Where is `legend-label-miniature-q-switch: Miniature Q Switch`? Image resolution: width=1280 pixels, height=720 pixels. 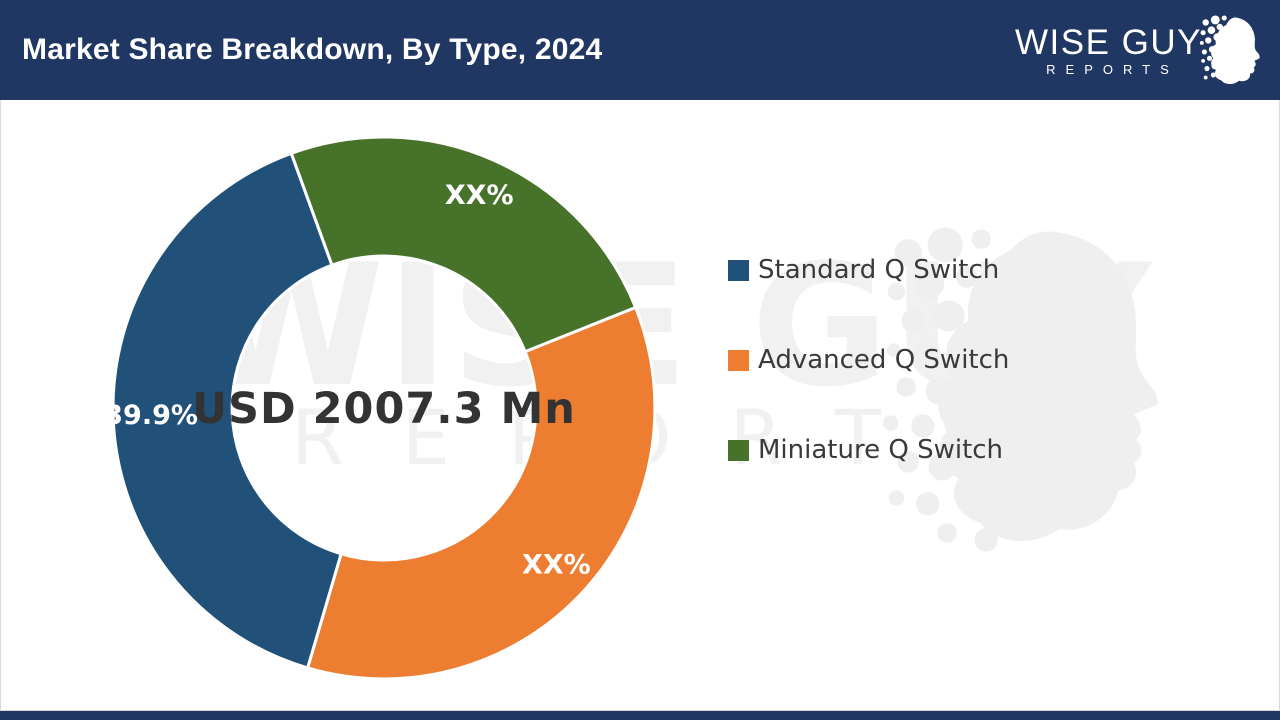
legend-label-miniature-q-switch: Miniature Q Switch is located at coordinates (881, 450).